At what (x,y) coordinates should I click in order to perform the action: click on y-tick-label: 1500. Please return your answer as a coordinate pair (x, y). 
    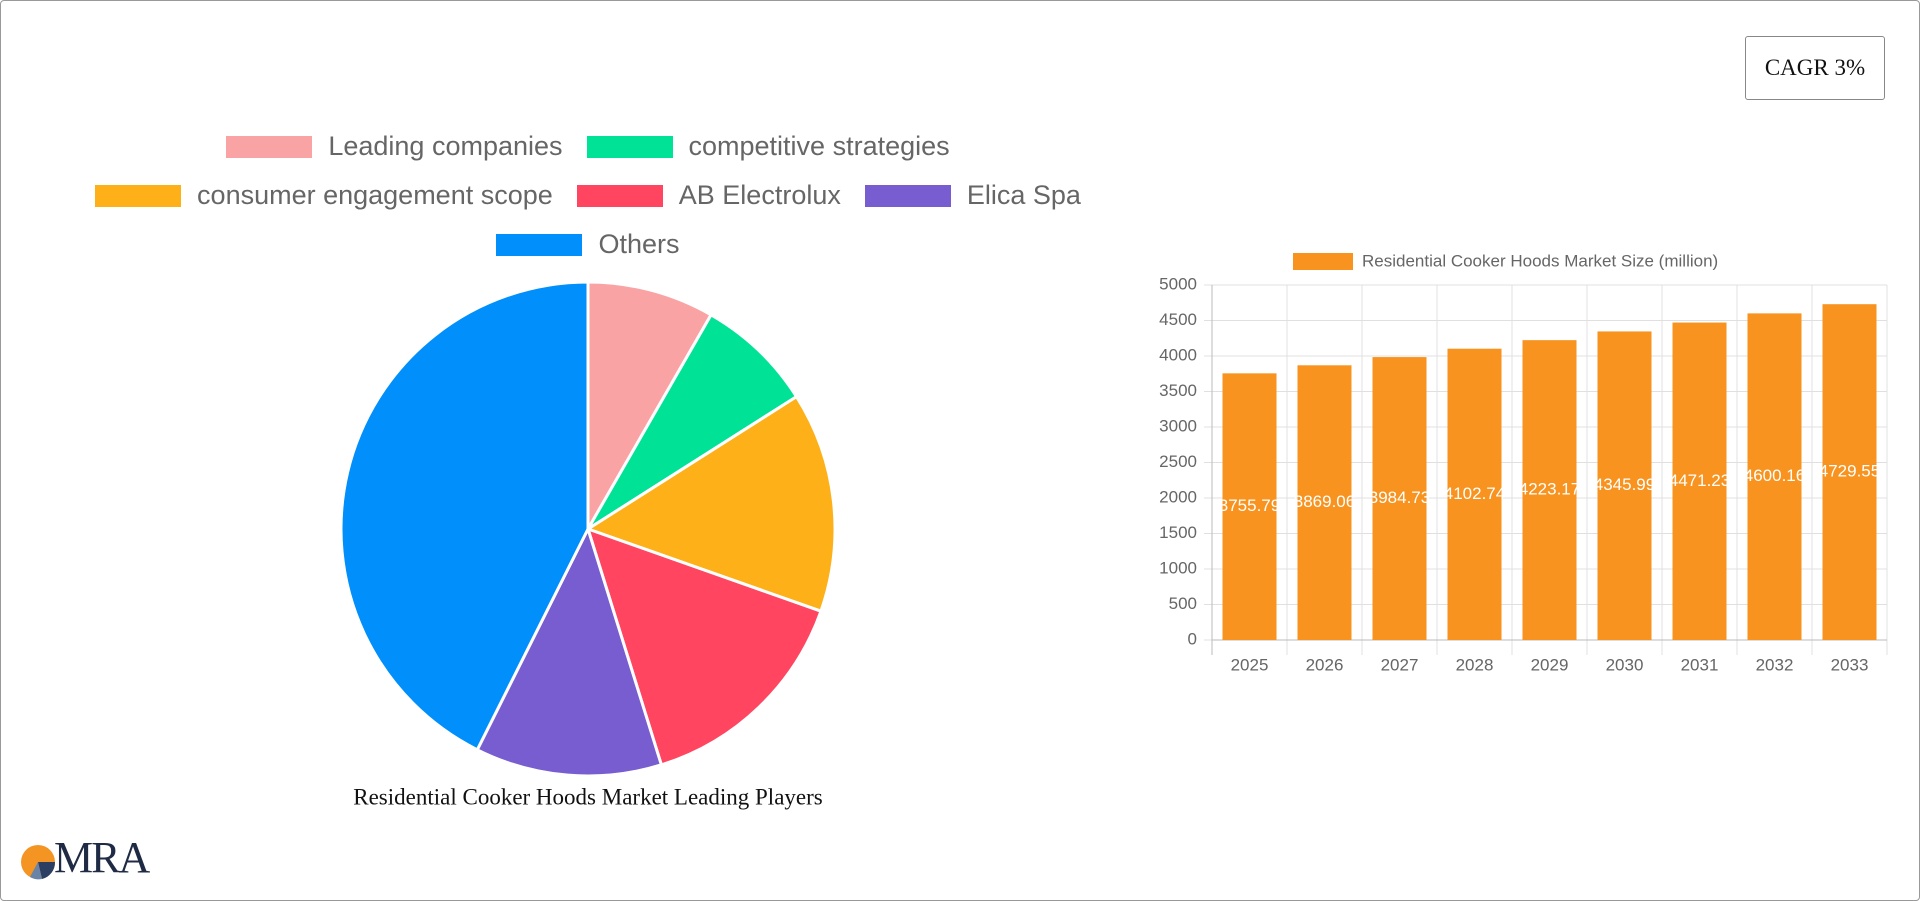
    Looking at the image, I should click on (1178, 532).